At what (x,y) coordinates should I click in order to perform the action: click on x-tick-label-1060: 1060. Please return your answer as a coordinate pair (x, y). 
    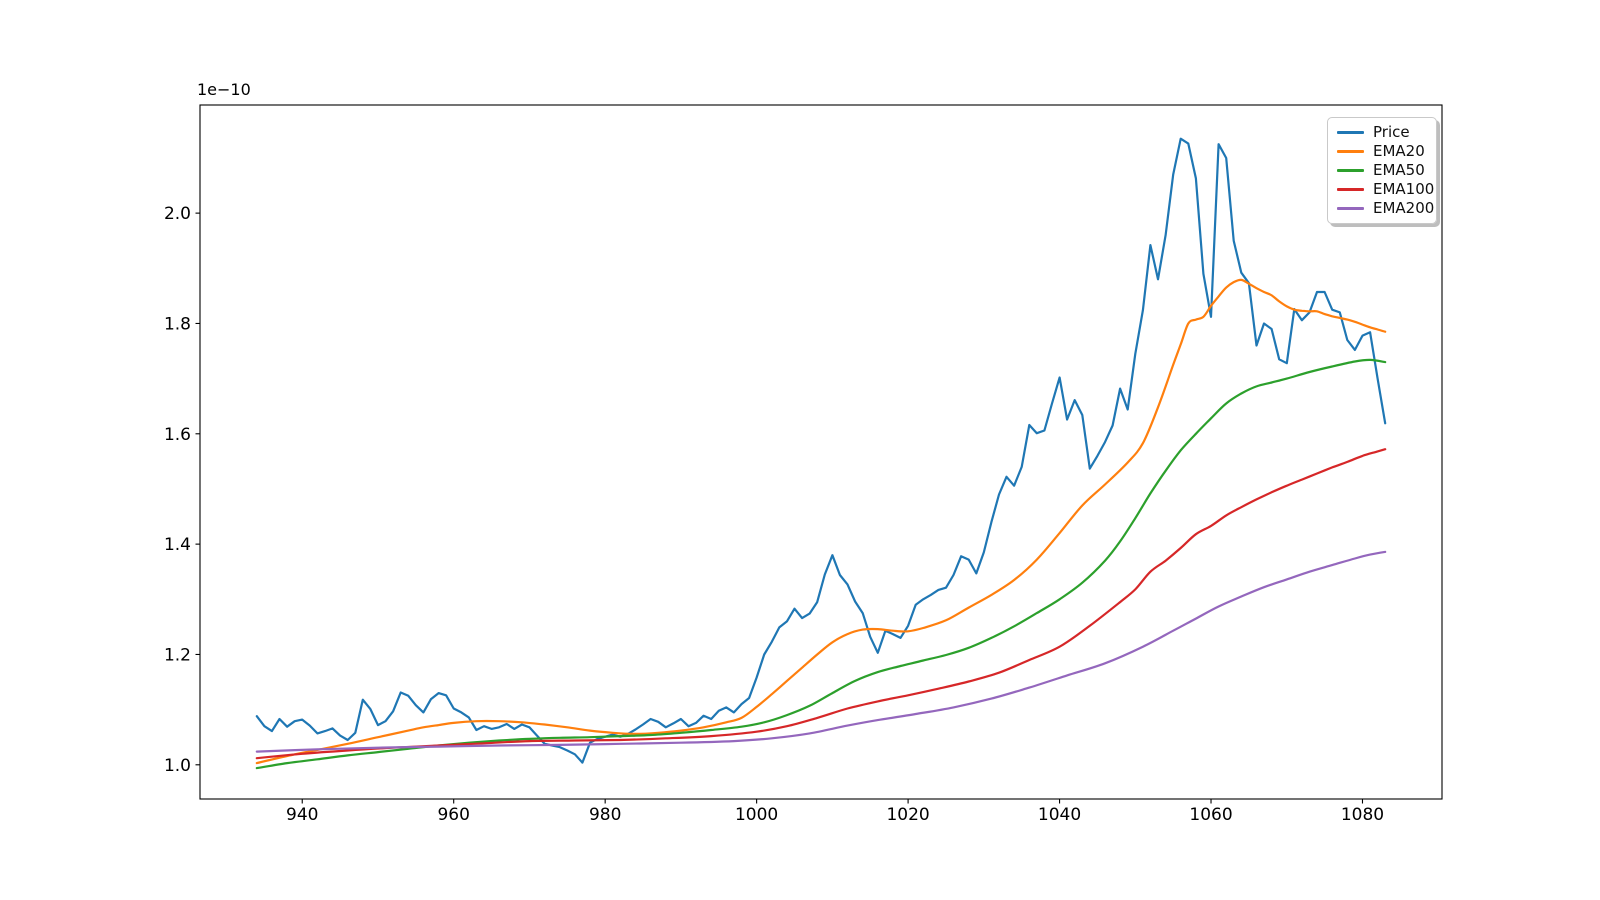
    Looking at the image, I should click on (1210, 815).